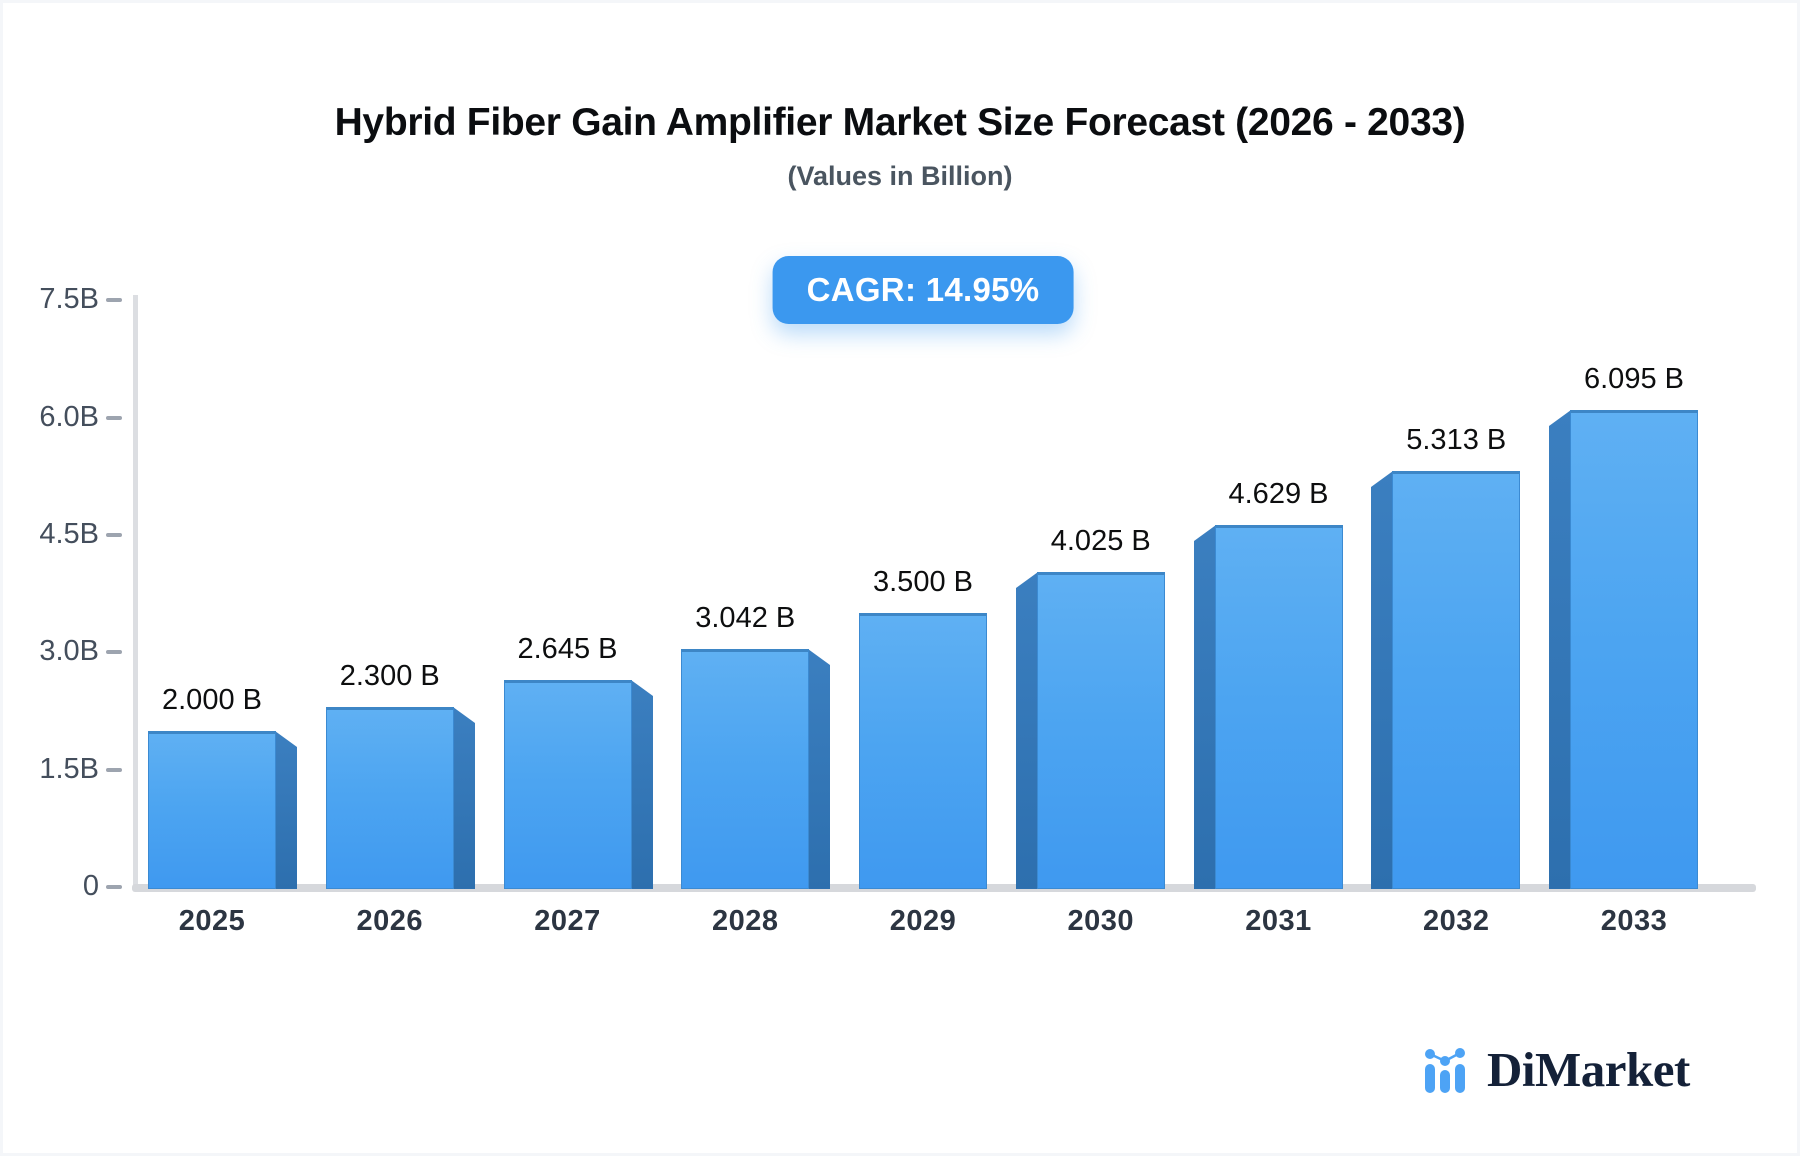 Image resolution: width=1800 pixels, height=1156 pixels. Describe the element at coordinates (1278, 494) in the screenshot. I see `bar-value-label: 4.629 B` at that location.